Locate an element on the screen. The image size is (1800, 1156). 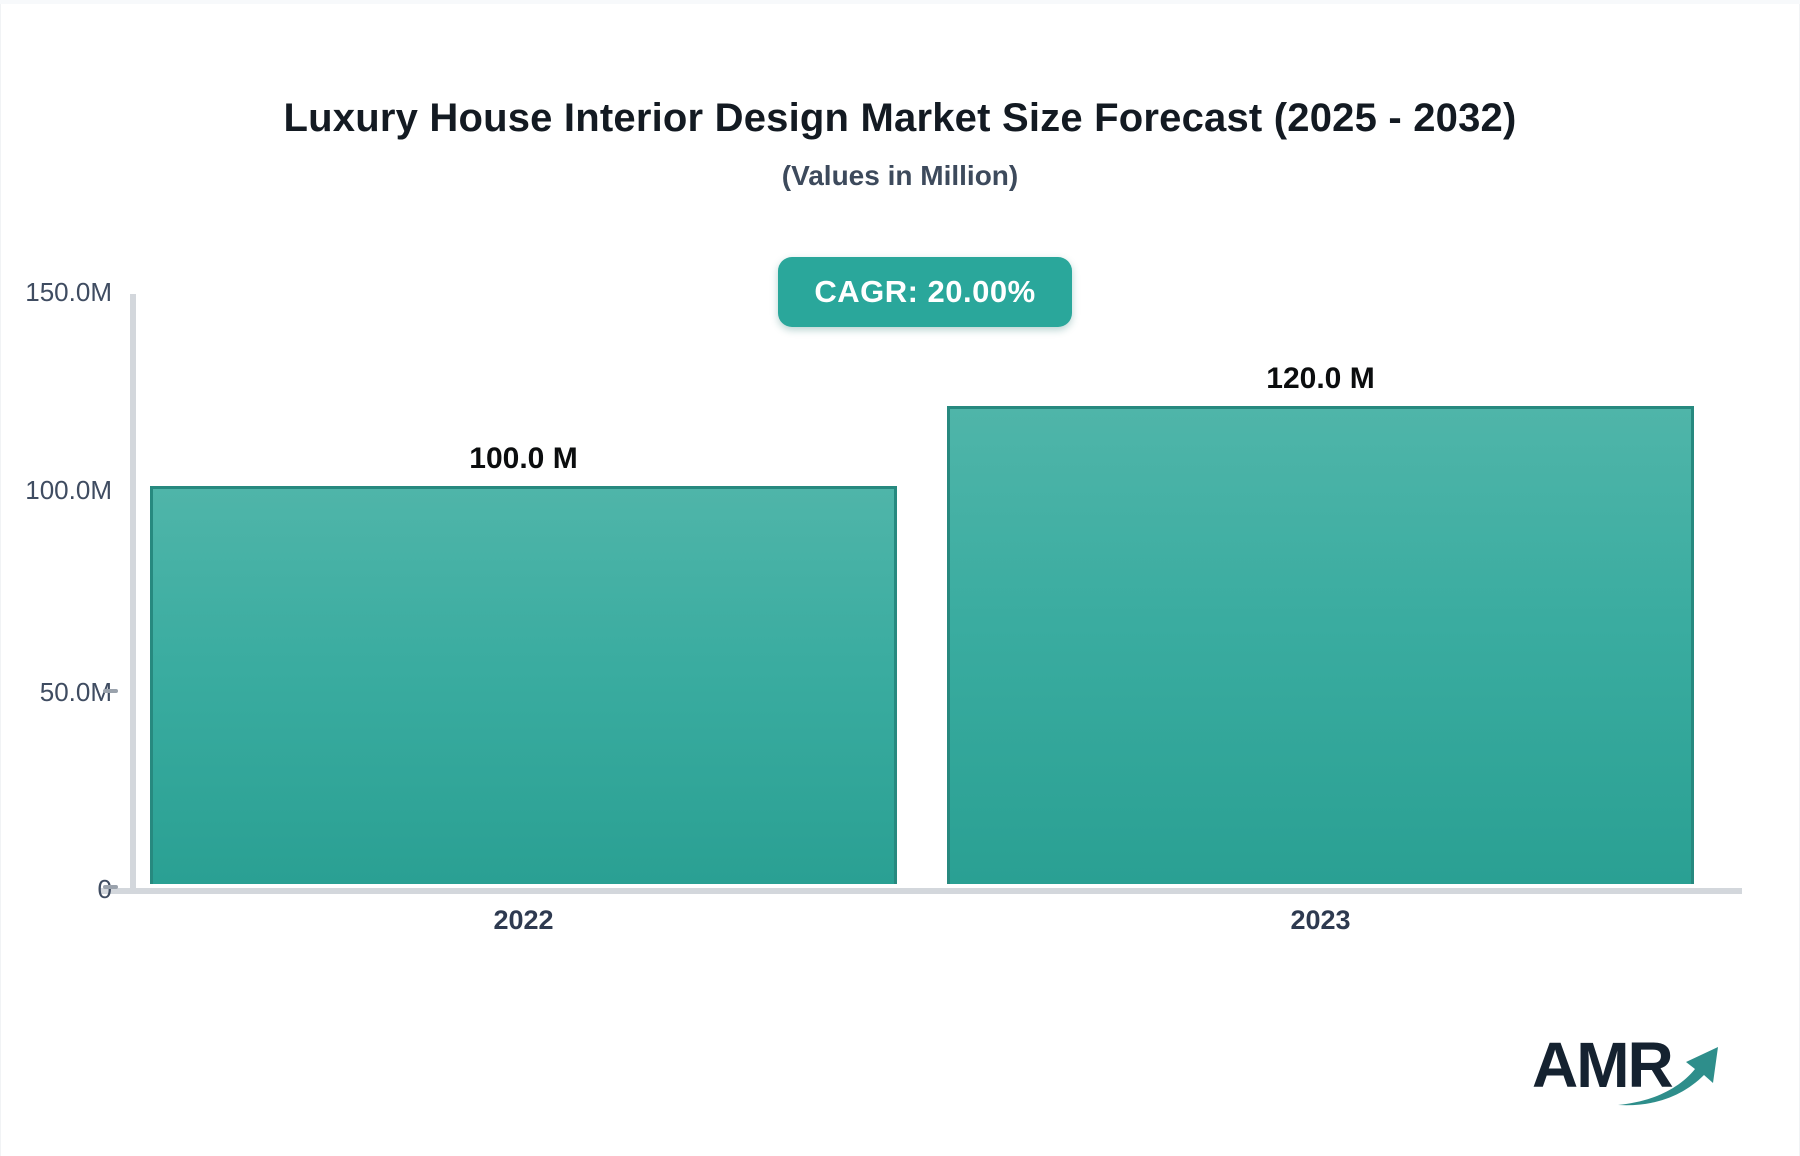
cagr-badge: CAGR: 20.00% is located at coordinates (925, 292).